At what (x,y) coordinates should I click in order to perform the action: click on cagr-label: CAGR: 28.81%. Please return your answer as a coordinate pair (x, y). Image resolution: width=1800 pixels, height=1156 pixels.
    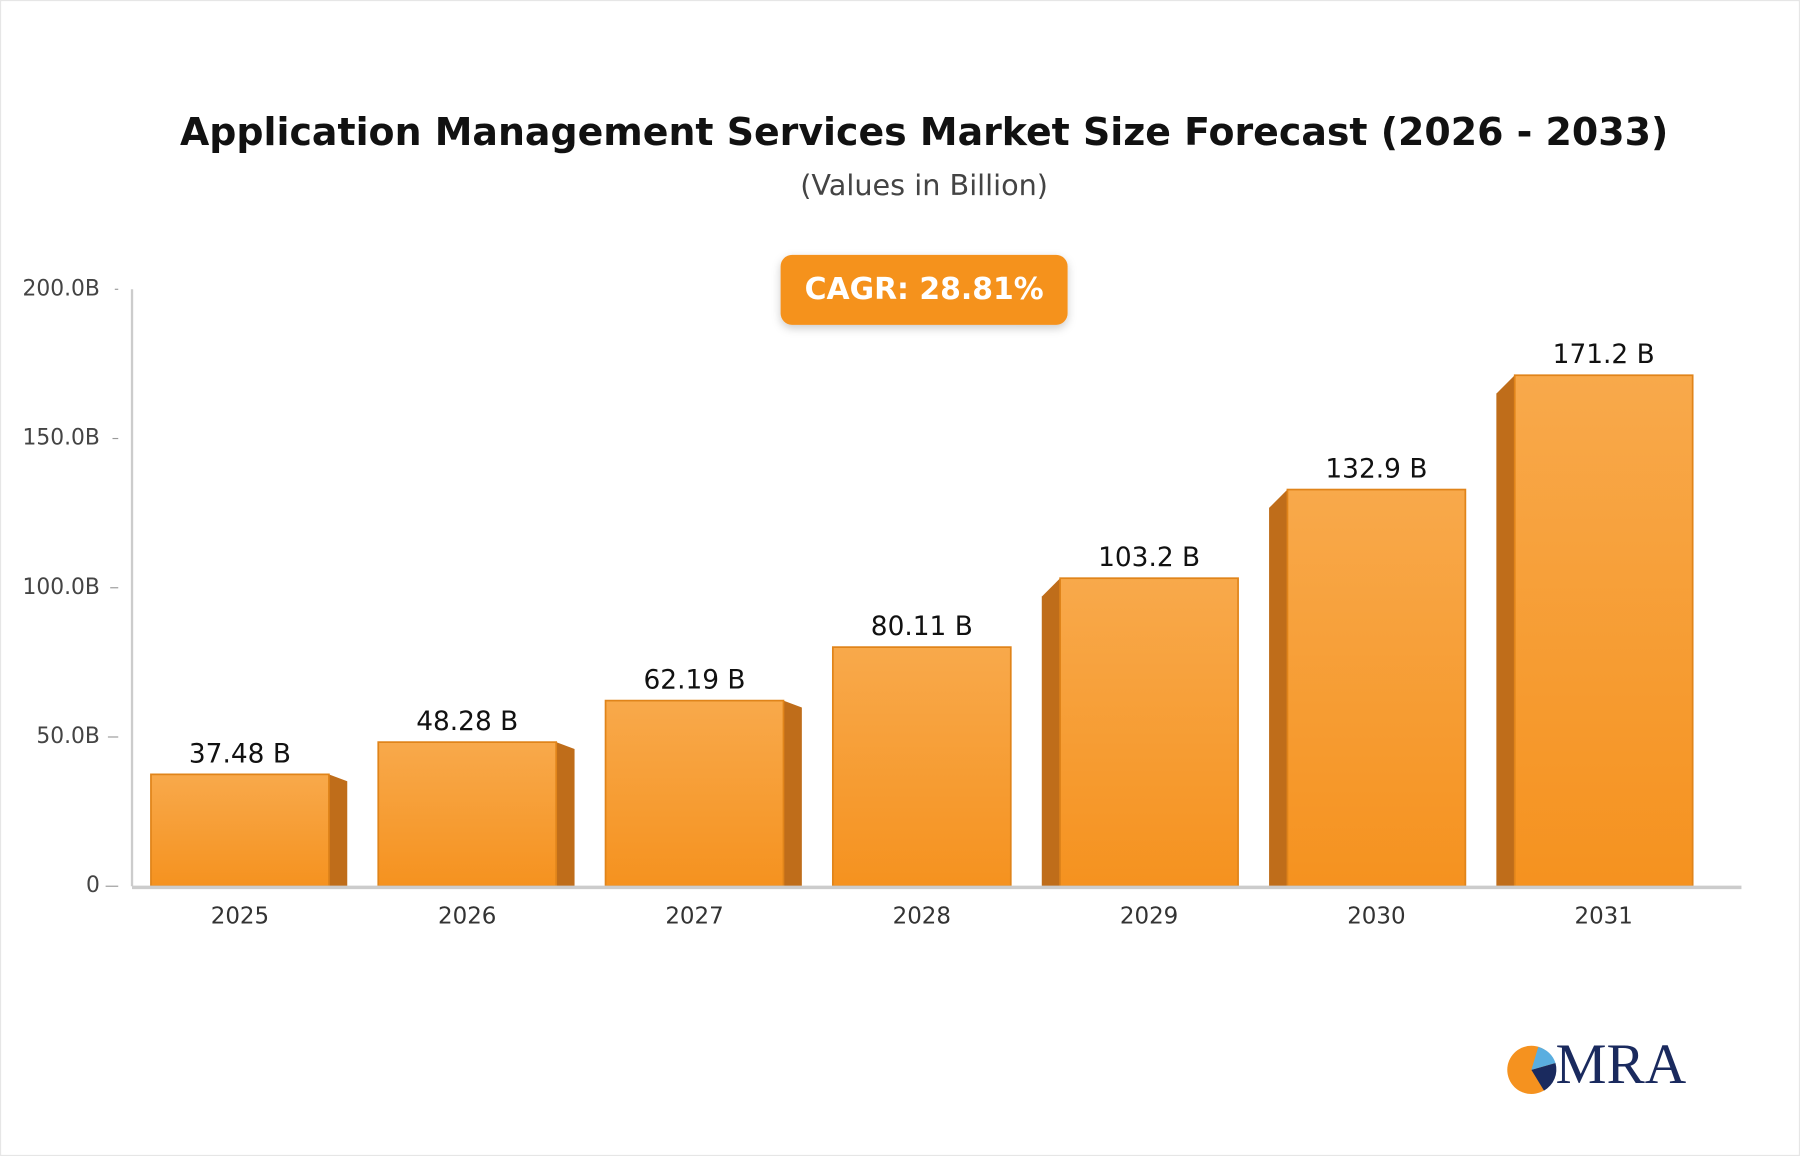
    Looking at the image, I should click on (924, 289).